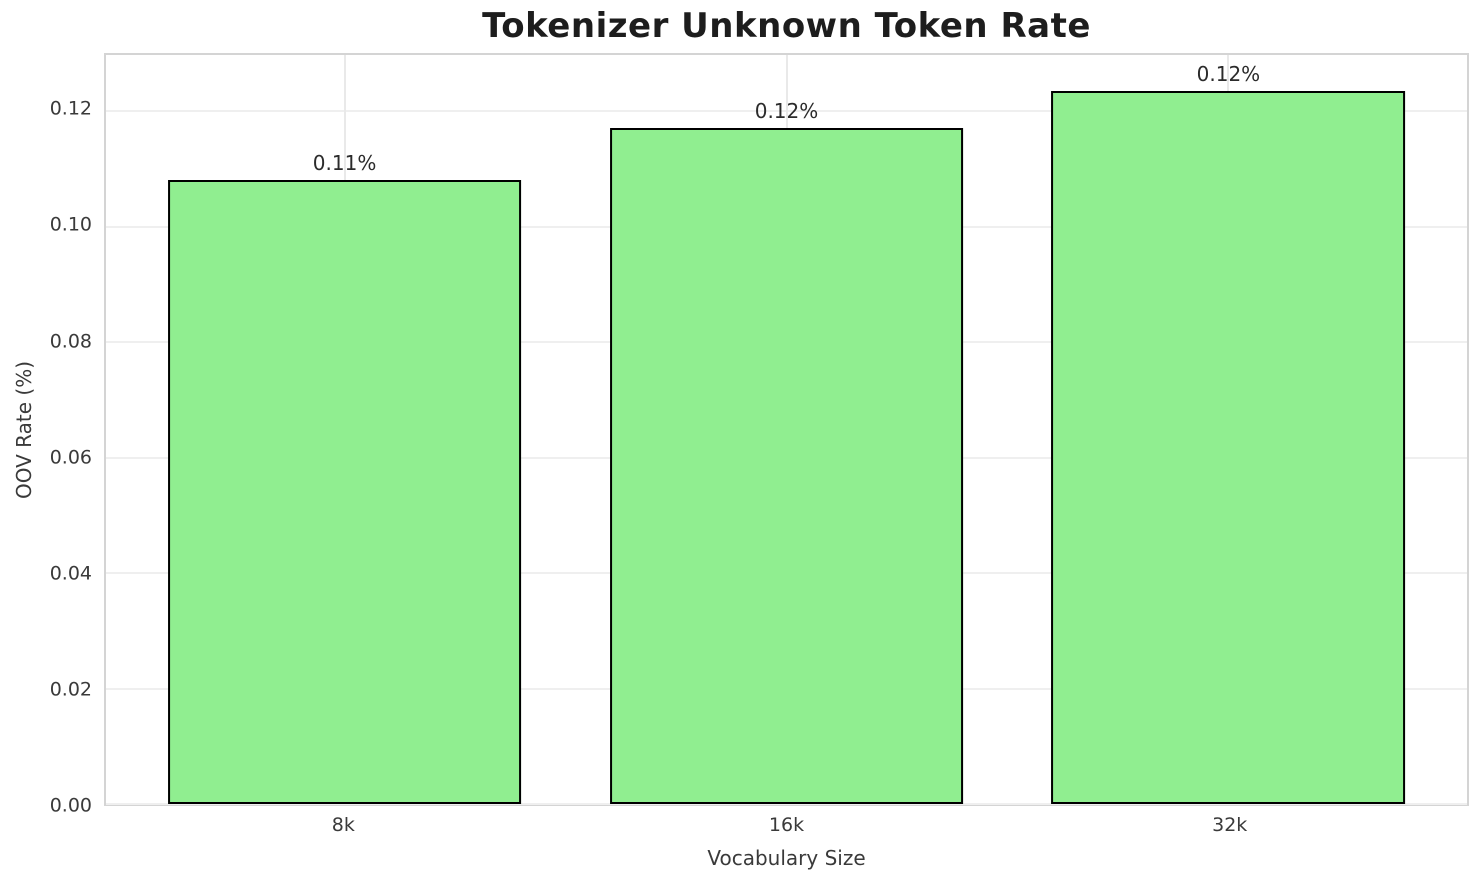 Image resolution: width=1484 pixels, height=885 pixels. What do you see at coordinates (70, 689) in the screenshot?
I see `y-tick-label: 0.02` at bounding box center [70, 689].